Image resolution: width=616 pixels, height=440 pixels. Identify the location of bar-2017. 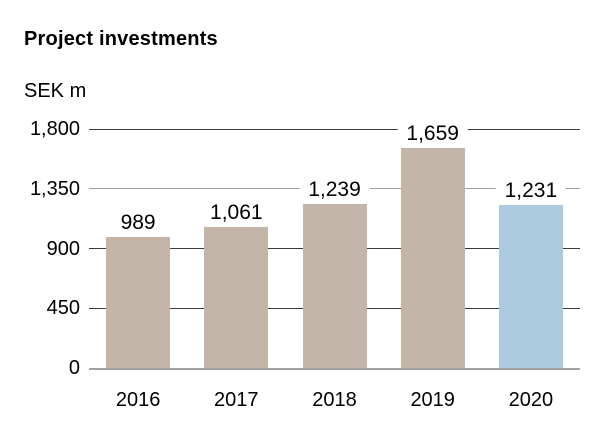
(236, 297).